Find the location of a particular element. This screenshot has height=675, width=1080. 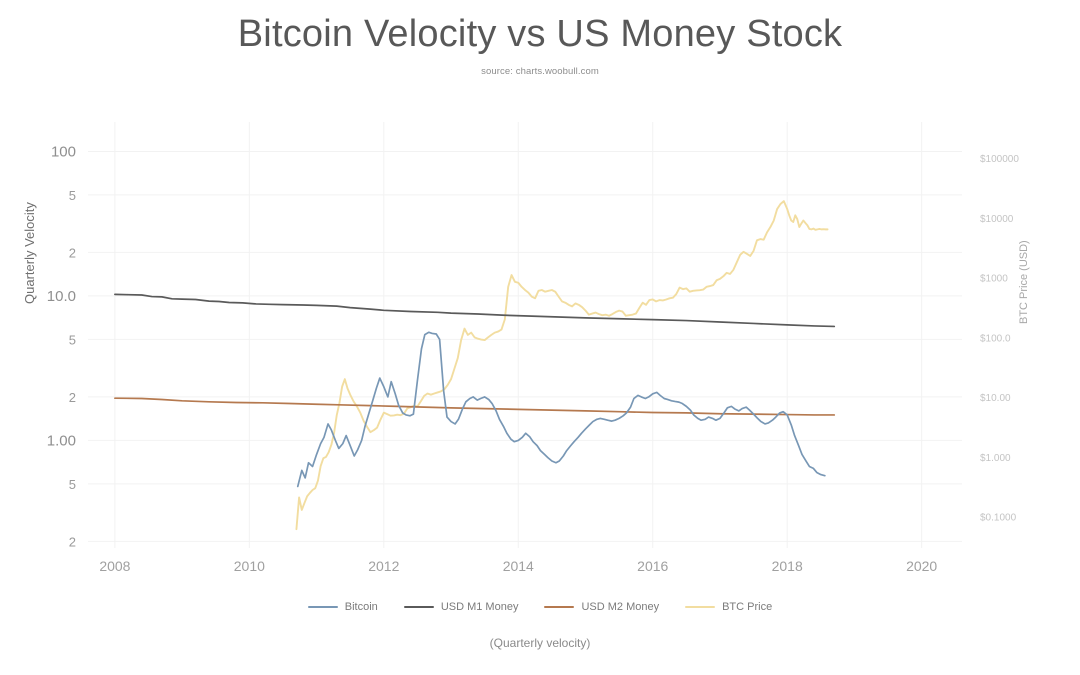

y-axis-left-ticks: 100 5 2 10.0 5 2 1.00 5 2 is located at coordinates (61, 346).